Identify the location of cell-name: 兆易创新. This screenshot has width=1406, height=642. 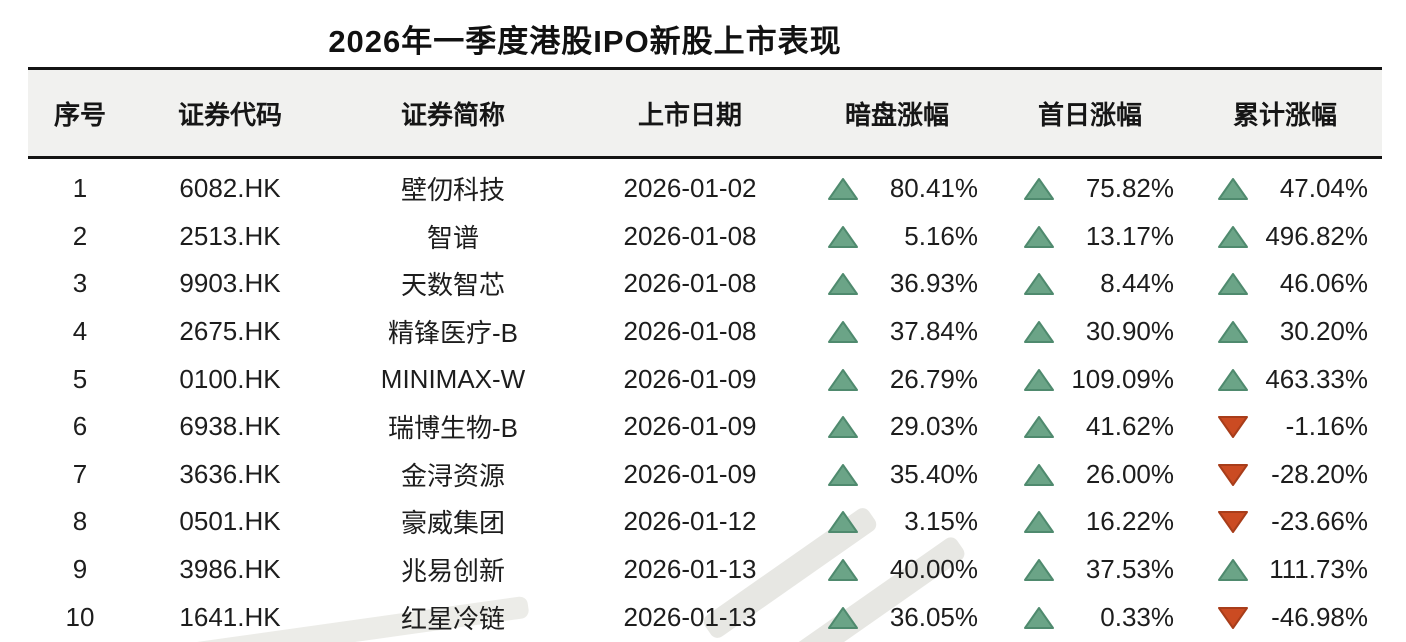
(452, 571).